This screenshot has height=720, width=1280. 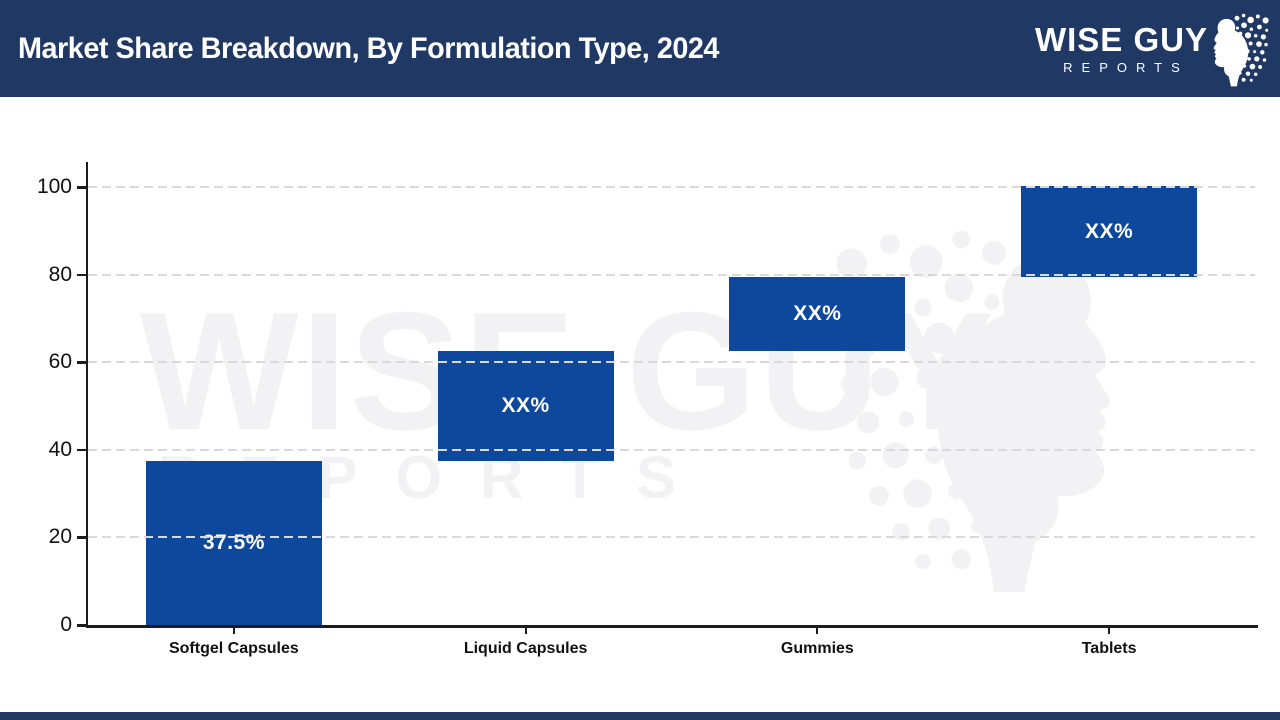 I want to click on y-tick-label-20: 20, so click(x=60, y=537).